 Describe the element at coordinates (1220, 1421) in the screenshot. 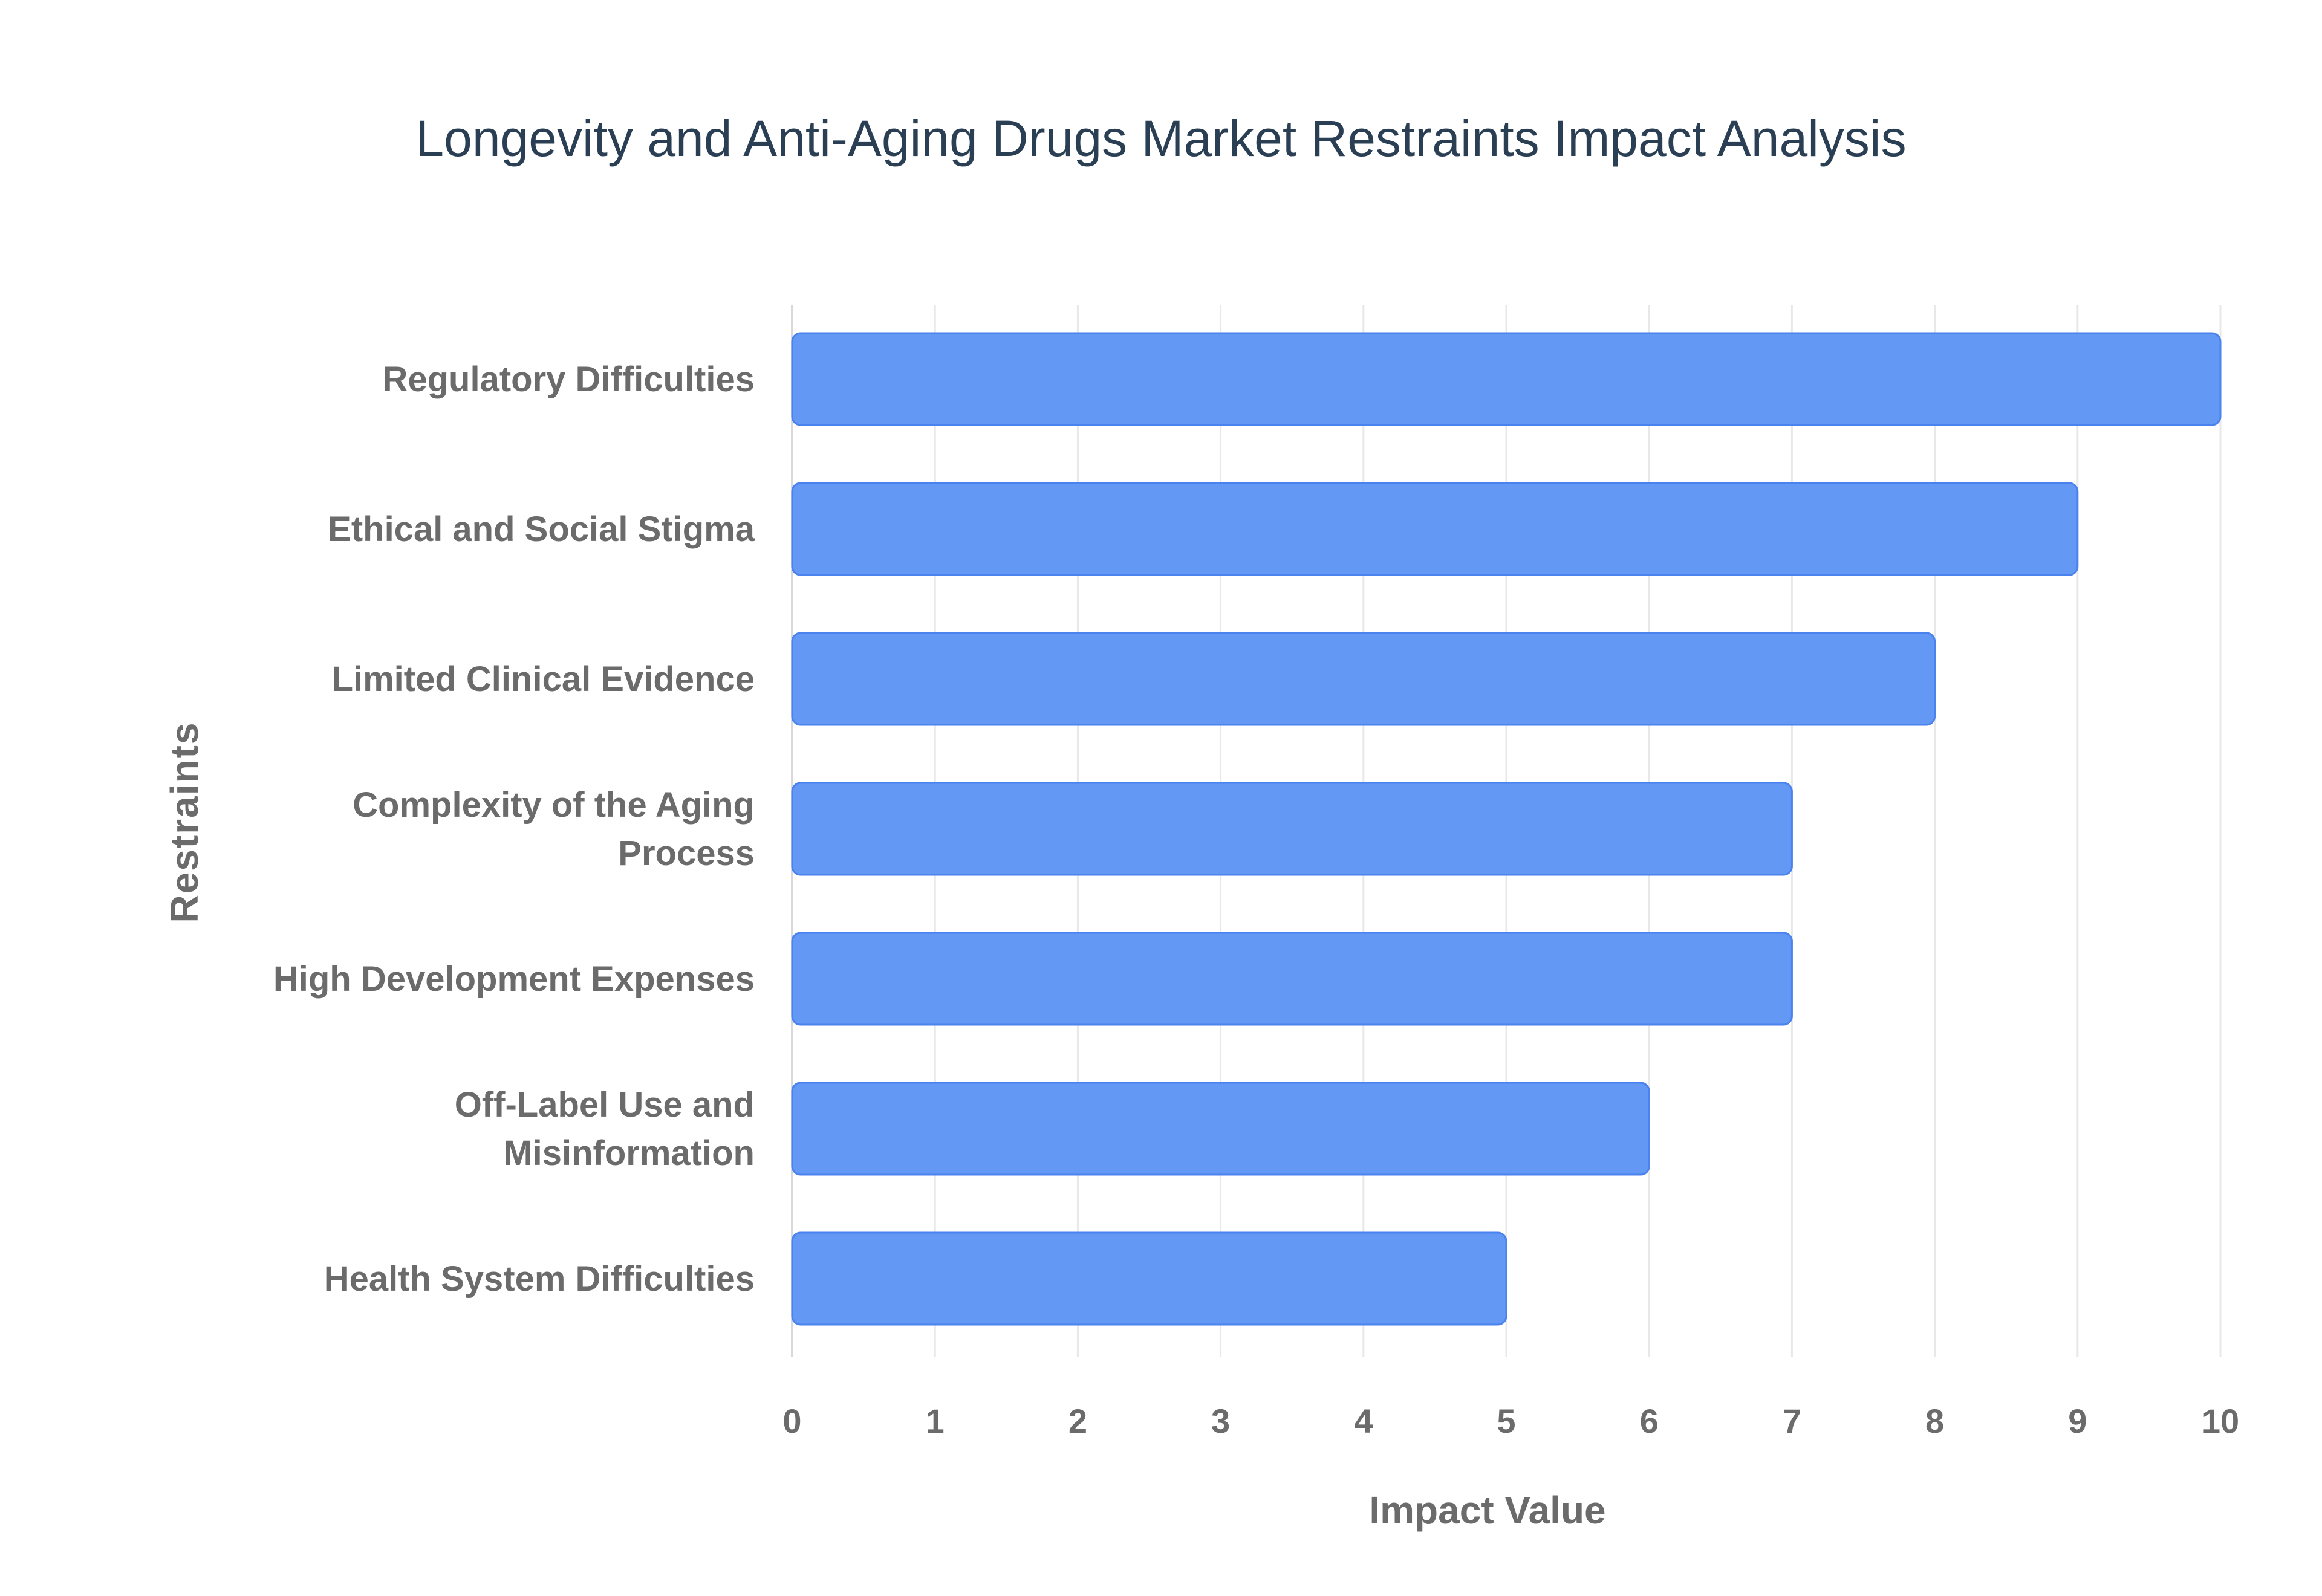

I see `x-tick-label: 3` at that location.